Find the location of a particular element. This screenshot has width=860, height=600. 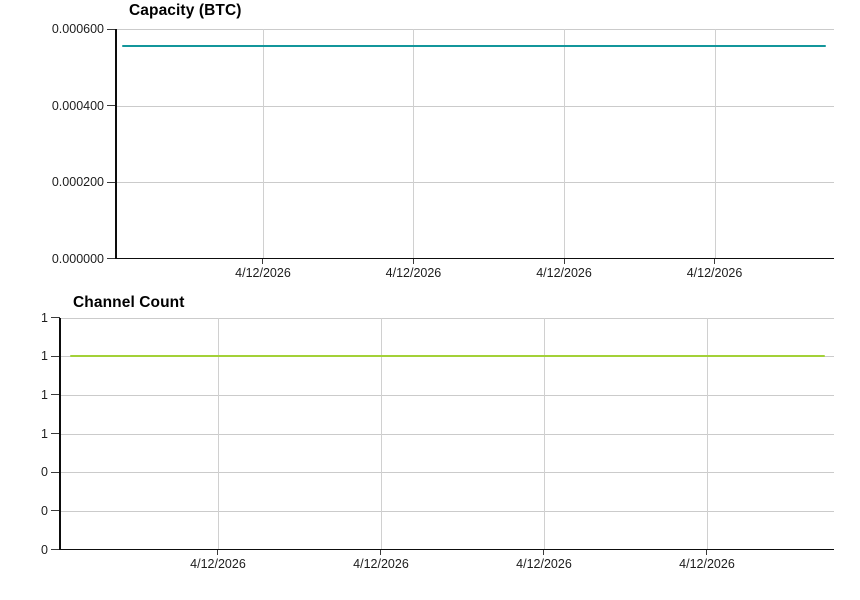

data-line-capacity is located at coordinates (474, 46).